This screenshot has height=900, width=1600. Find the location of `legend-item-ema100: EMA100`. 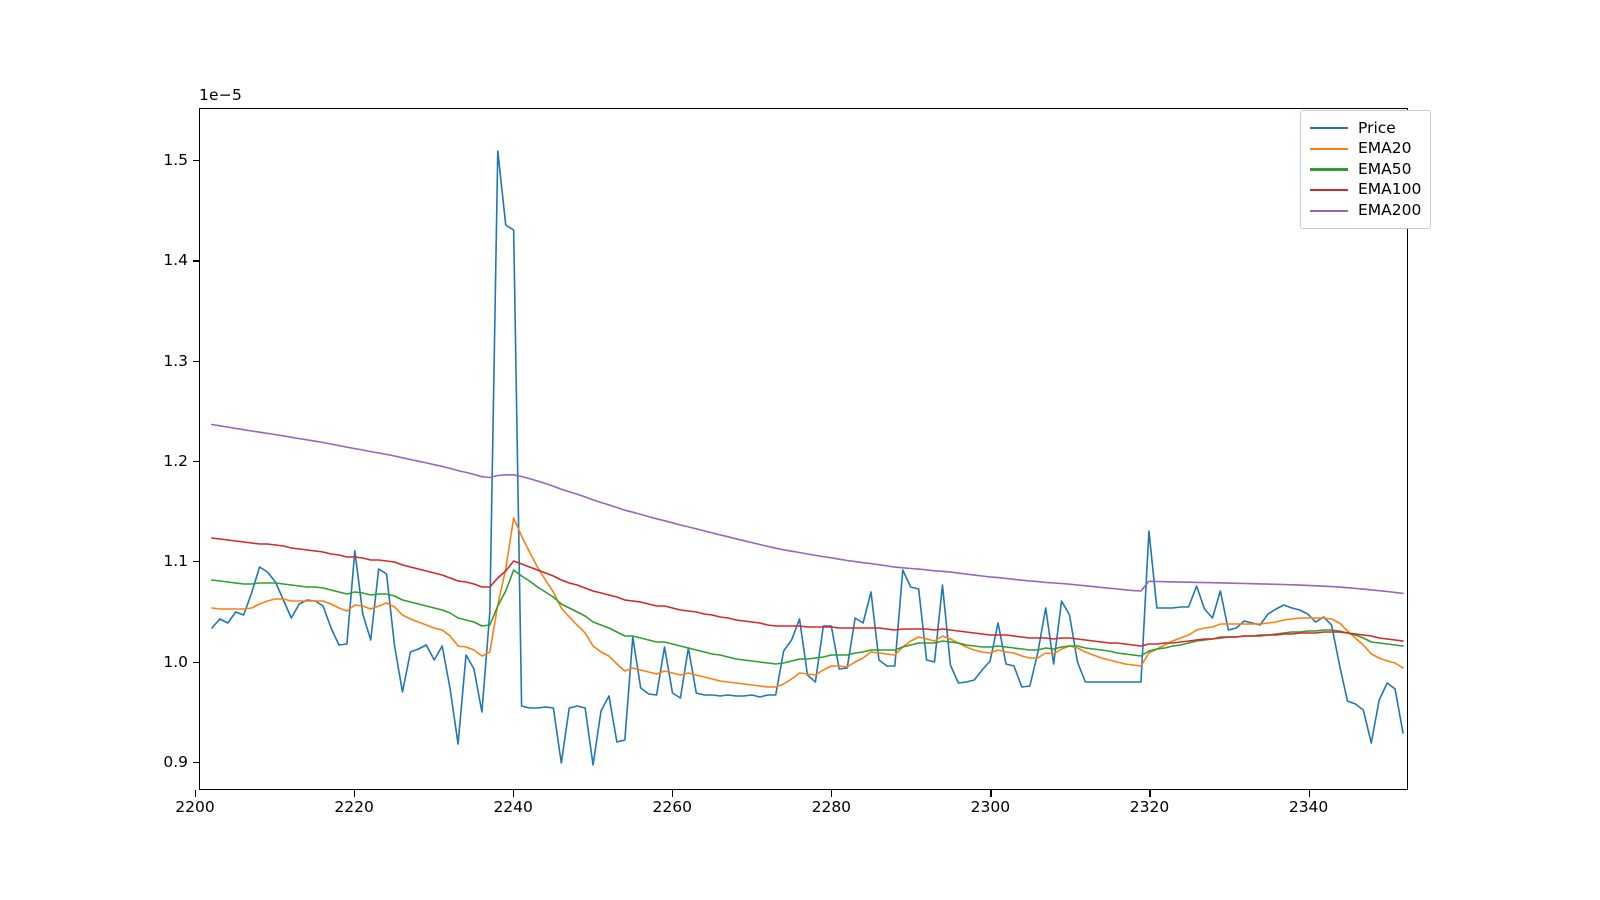

legend-item-ema100: EMA100 is located at coordinates (1365, 190).